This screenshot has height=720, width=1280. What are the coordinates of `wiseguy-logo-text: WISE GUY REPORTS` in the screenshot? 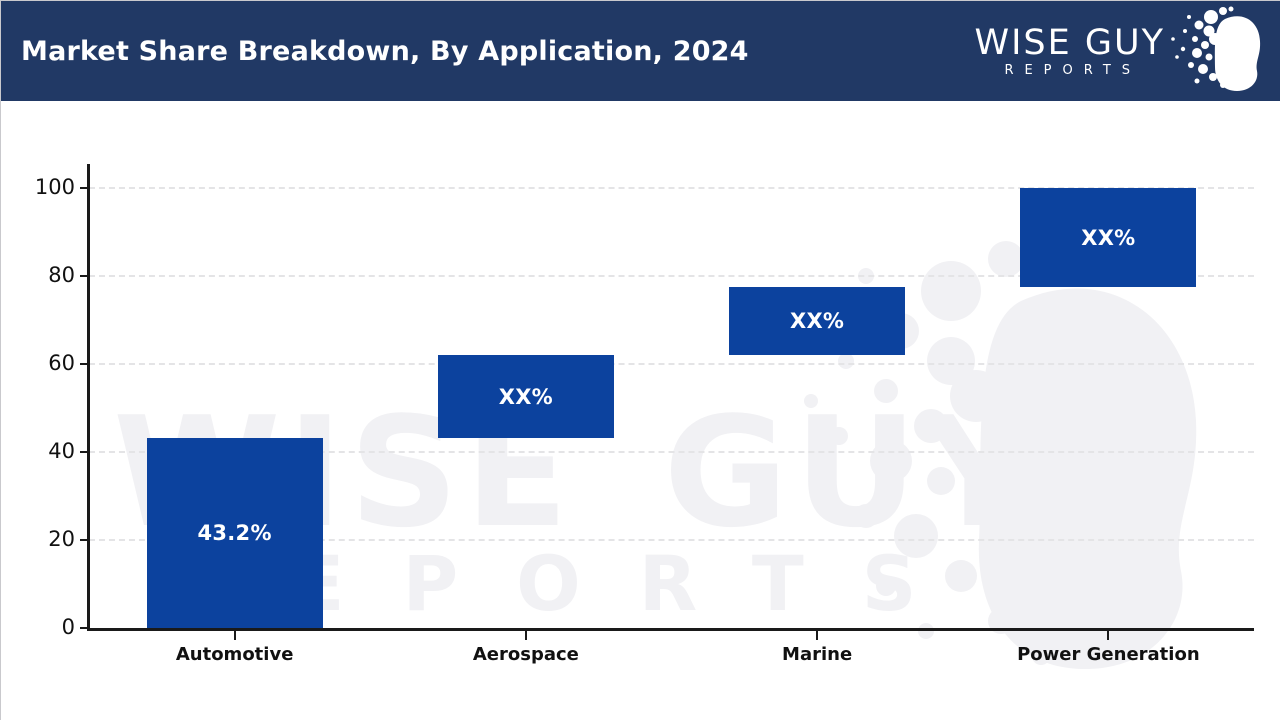 It's located at (1069, 51).